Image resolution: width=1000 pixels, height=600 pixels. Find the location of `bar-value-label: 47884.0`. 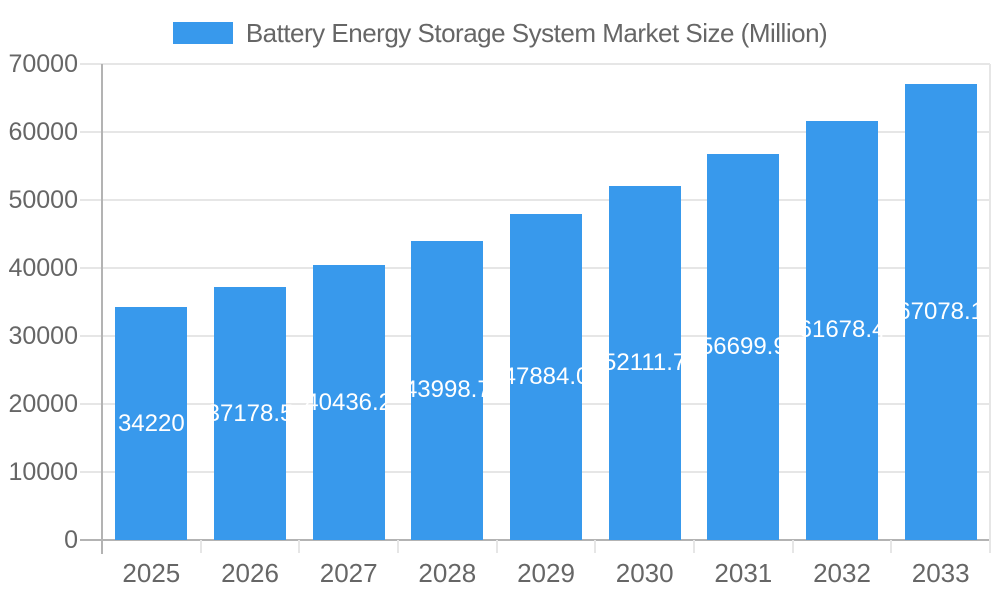

bar-value-label: 47884.0 is located at coordinates (546, 377).